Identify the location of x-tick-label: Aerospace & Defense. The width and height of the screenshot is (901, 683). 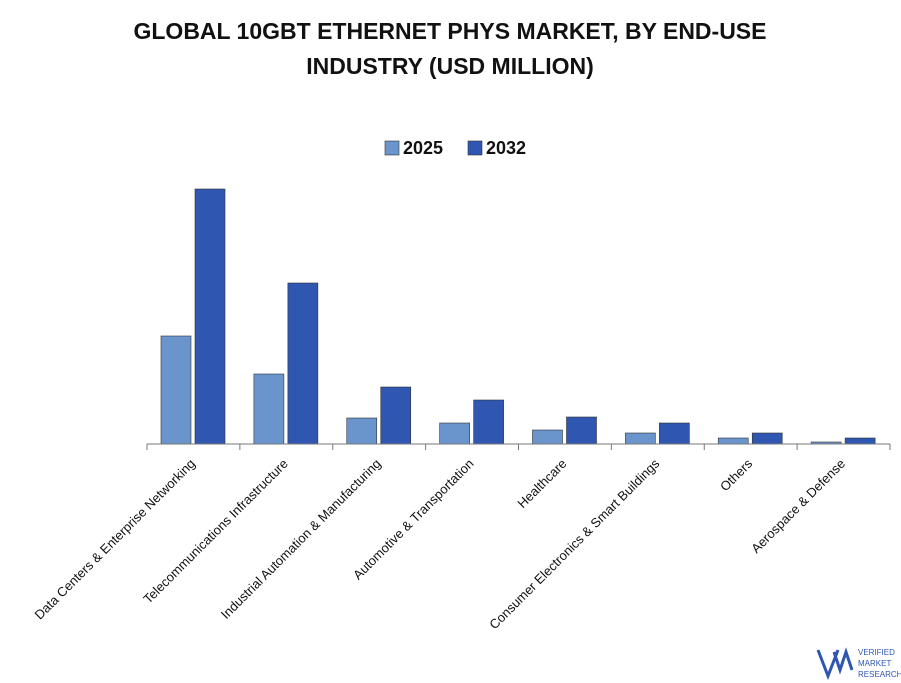
(798, 506).